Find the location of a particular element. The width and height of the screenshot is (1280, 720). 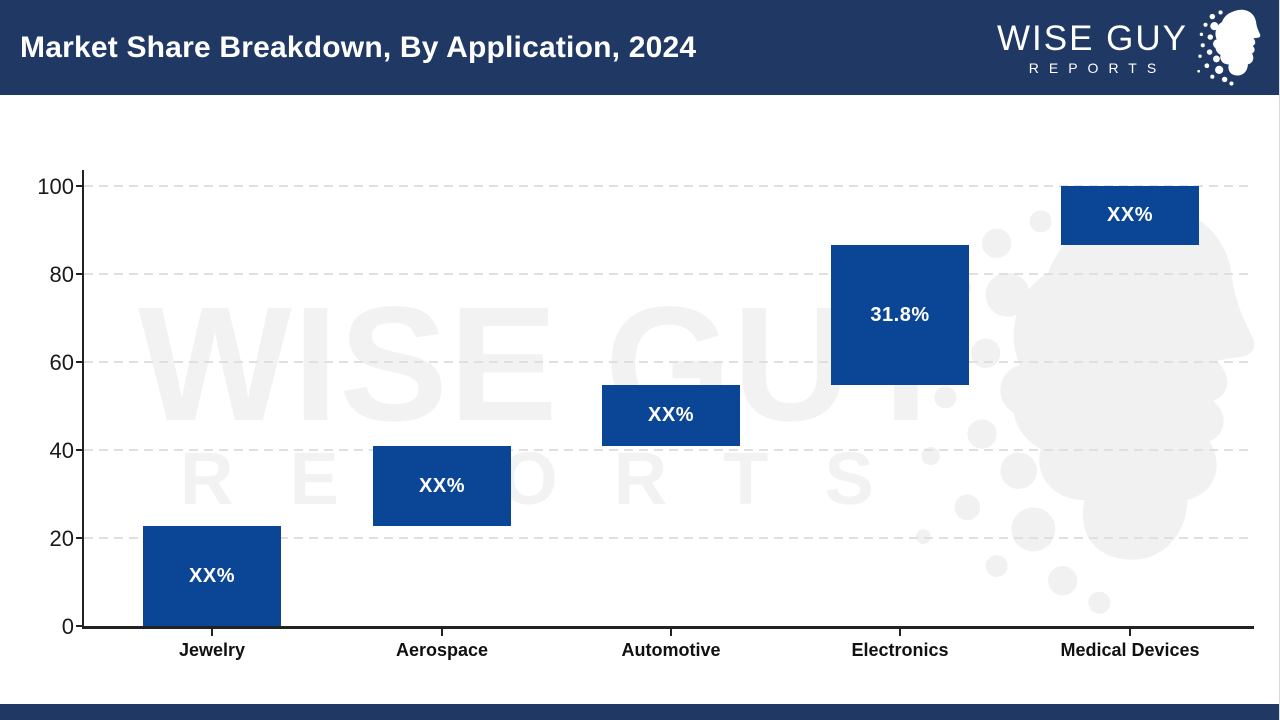

bar-automotive: XX% is located at coordinates (671, 415).